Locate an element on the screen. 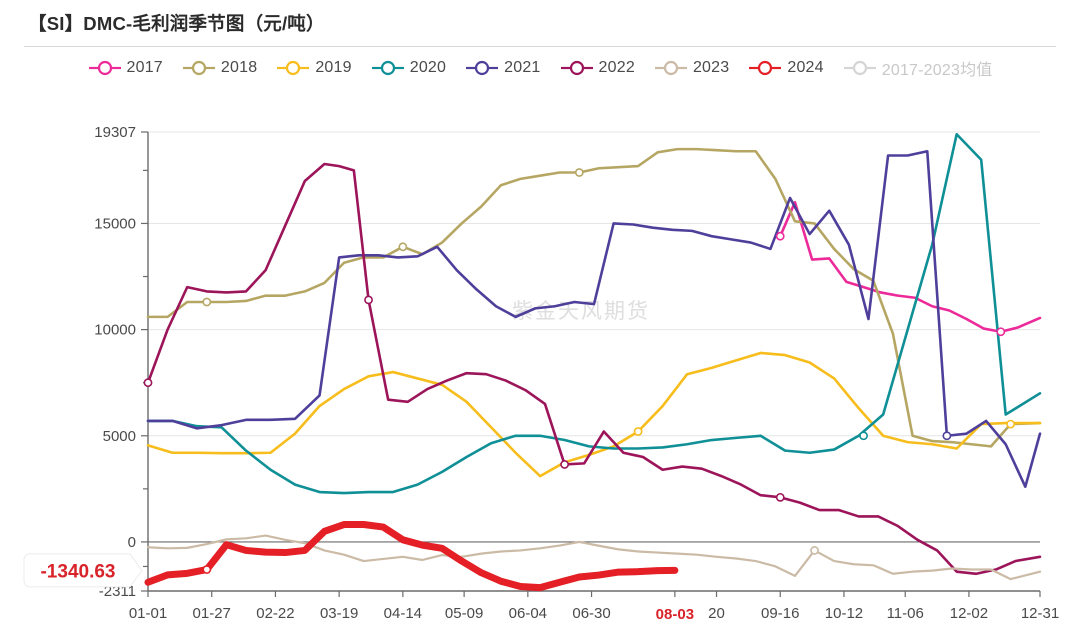  y-tick-label: 19307 is located at coordinates (115, 132).